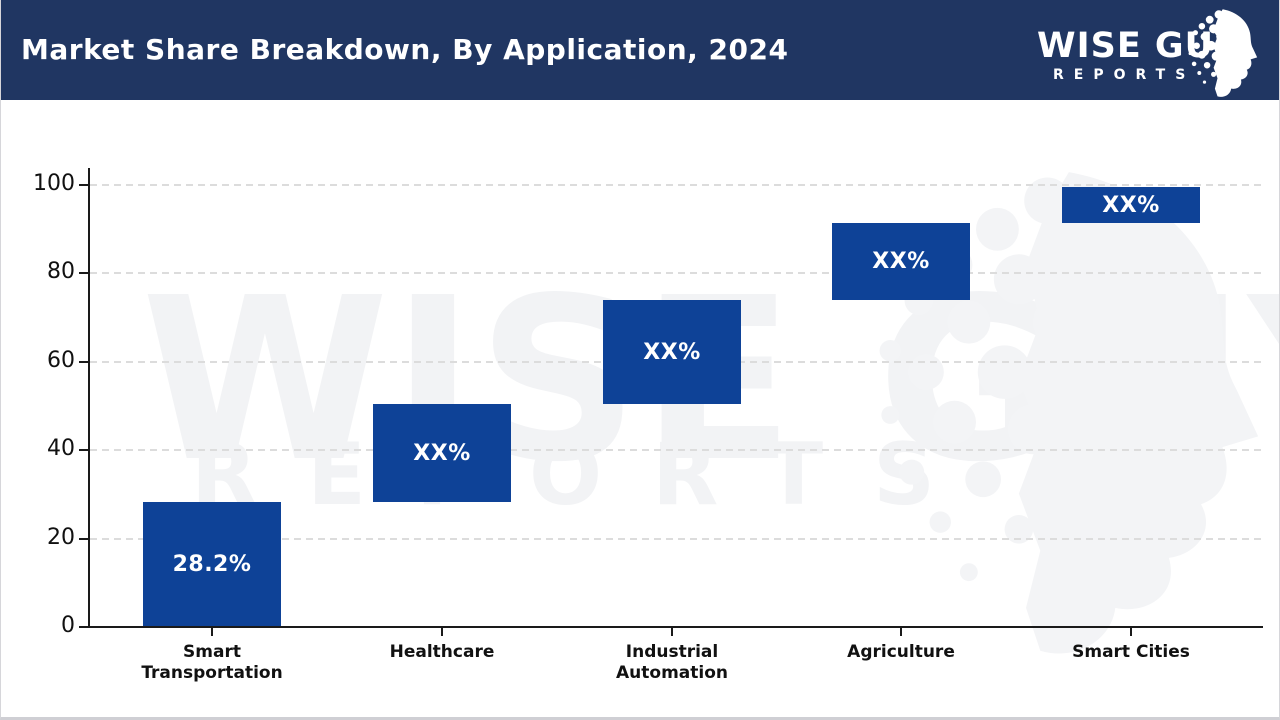  I want to click on bar-smart-transportation: 28.2%, so click(212, 564).